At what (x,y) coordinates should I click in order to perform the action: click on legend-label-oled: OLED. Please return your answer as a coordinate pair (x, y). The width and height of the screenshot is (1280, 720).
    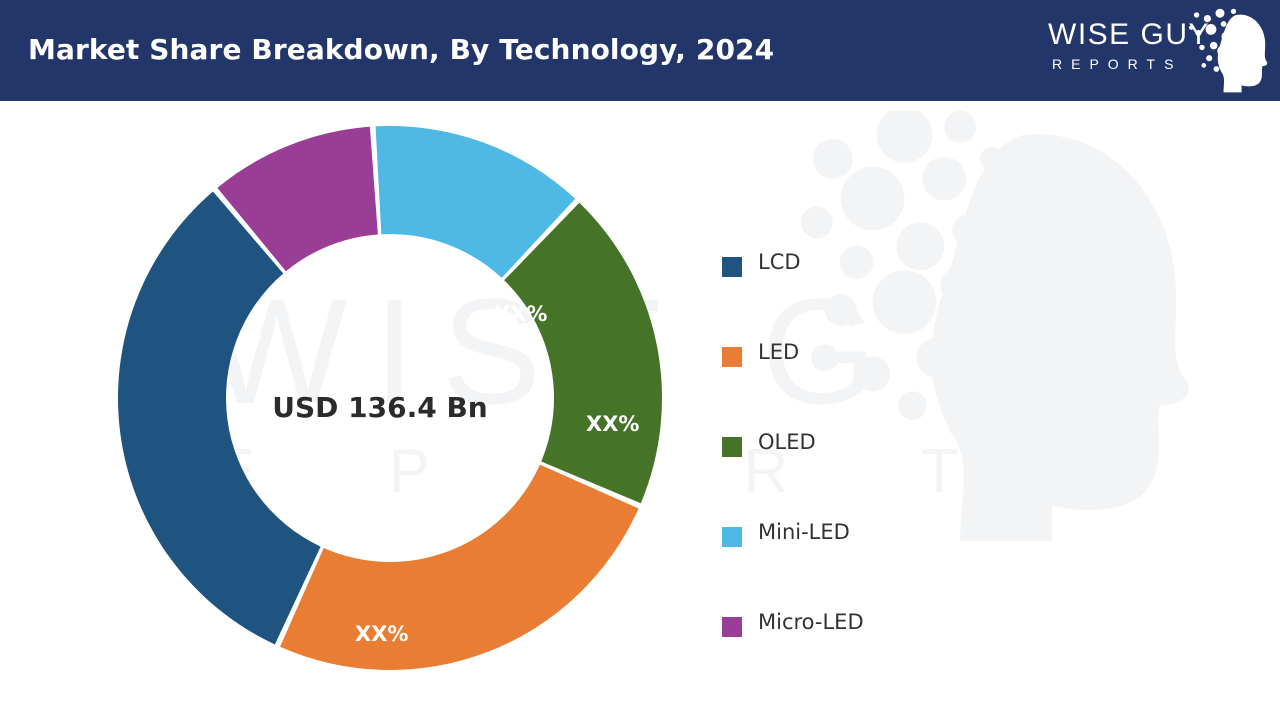
    Looking at the image, I should click on (787, 442).